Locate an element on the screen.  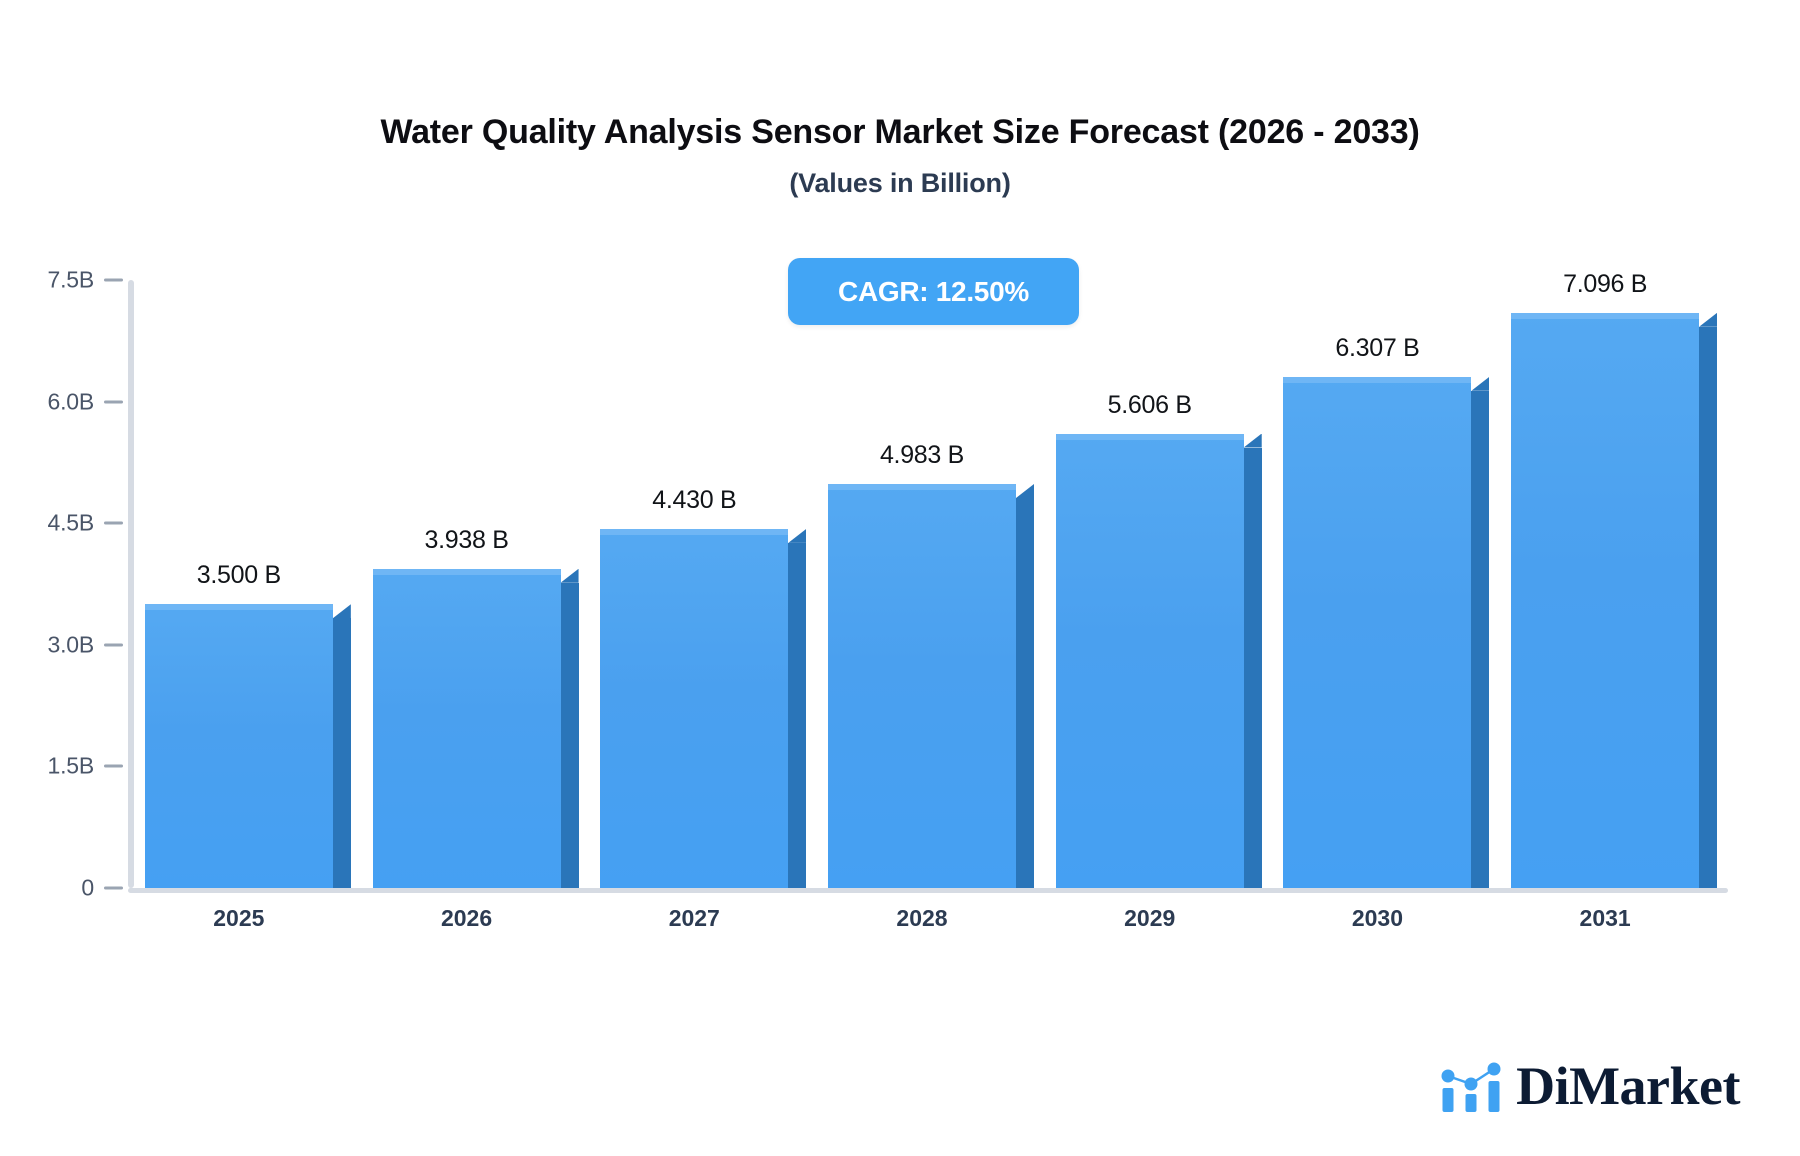
bar-chart-logo-icon is located at coordinates (1471, 1087).